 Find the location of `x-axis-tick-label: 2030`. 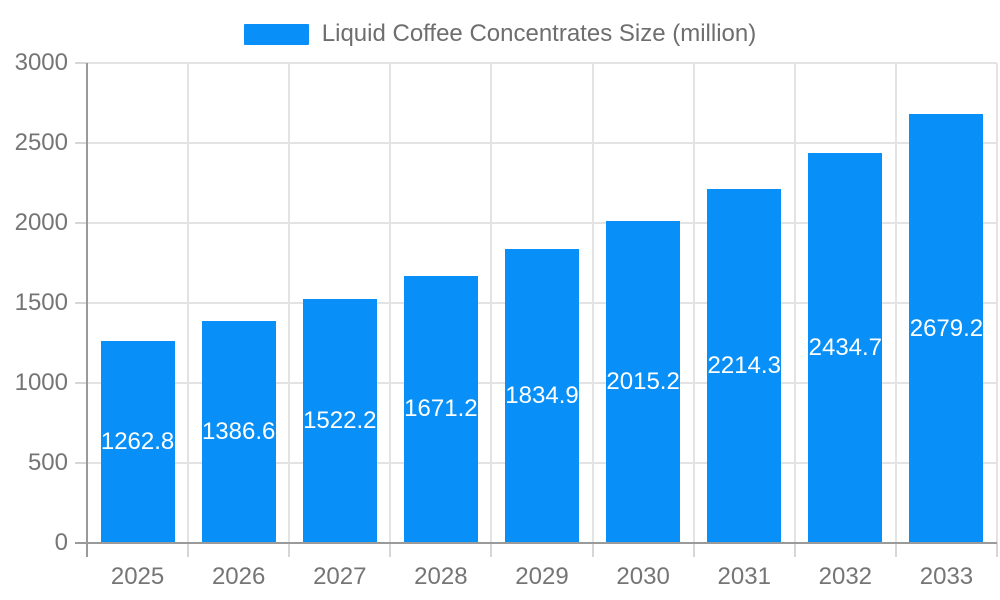

x-axis-tick-label: 2030 is located at coordinates (643, 576).